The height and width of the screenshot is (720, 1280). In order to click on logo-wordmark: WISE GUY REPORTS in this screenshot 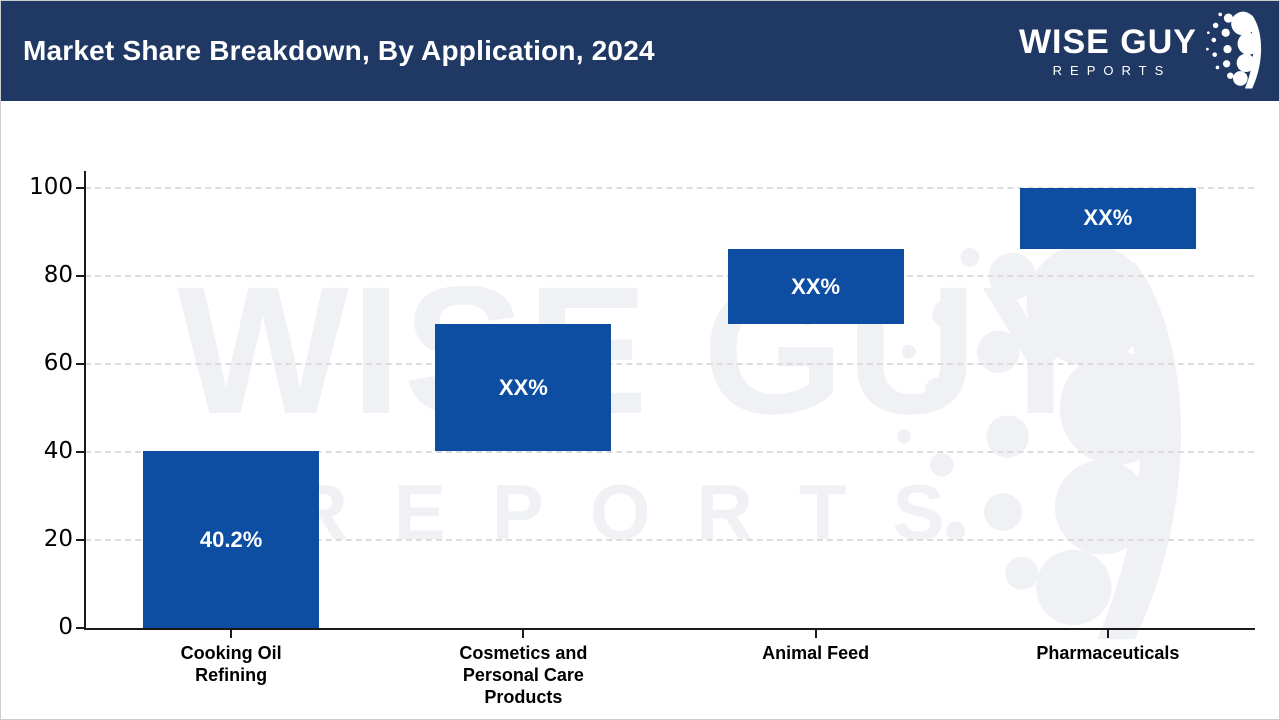, I will do `click(1108, 51)`.